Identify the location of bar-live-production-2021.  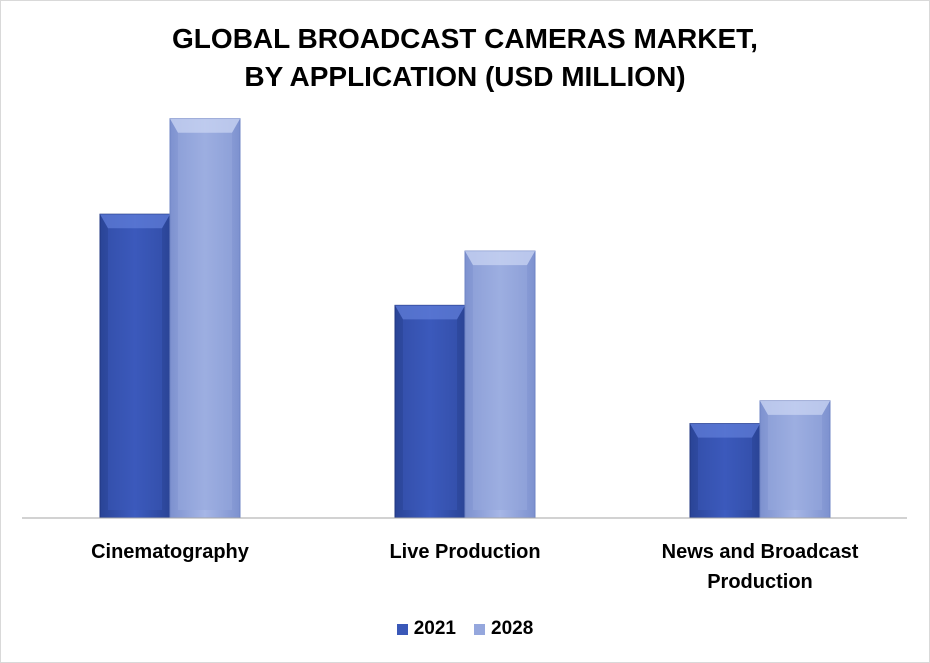
(430, 411).